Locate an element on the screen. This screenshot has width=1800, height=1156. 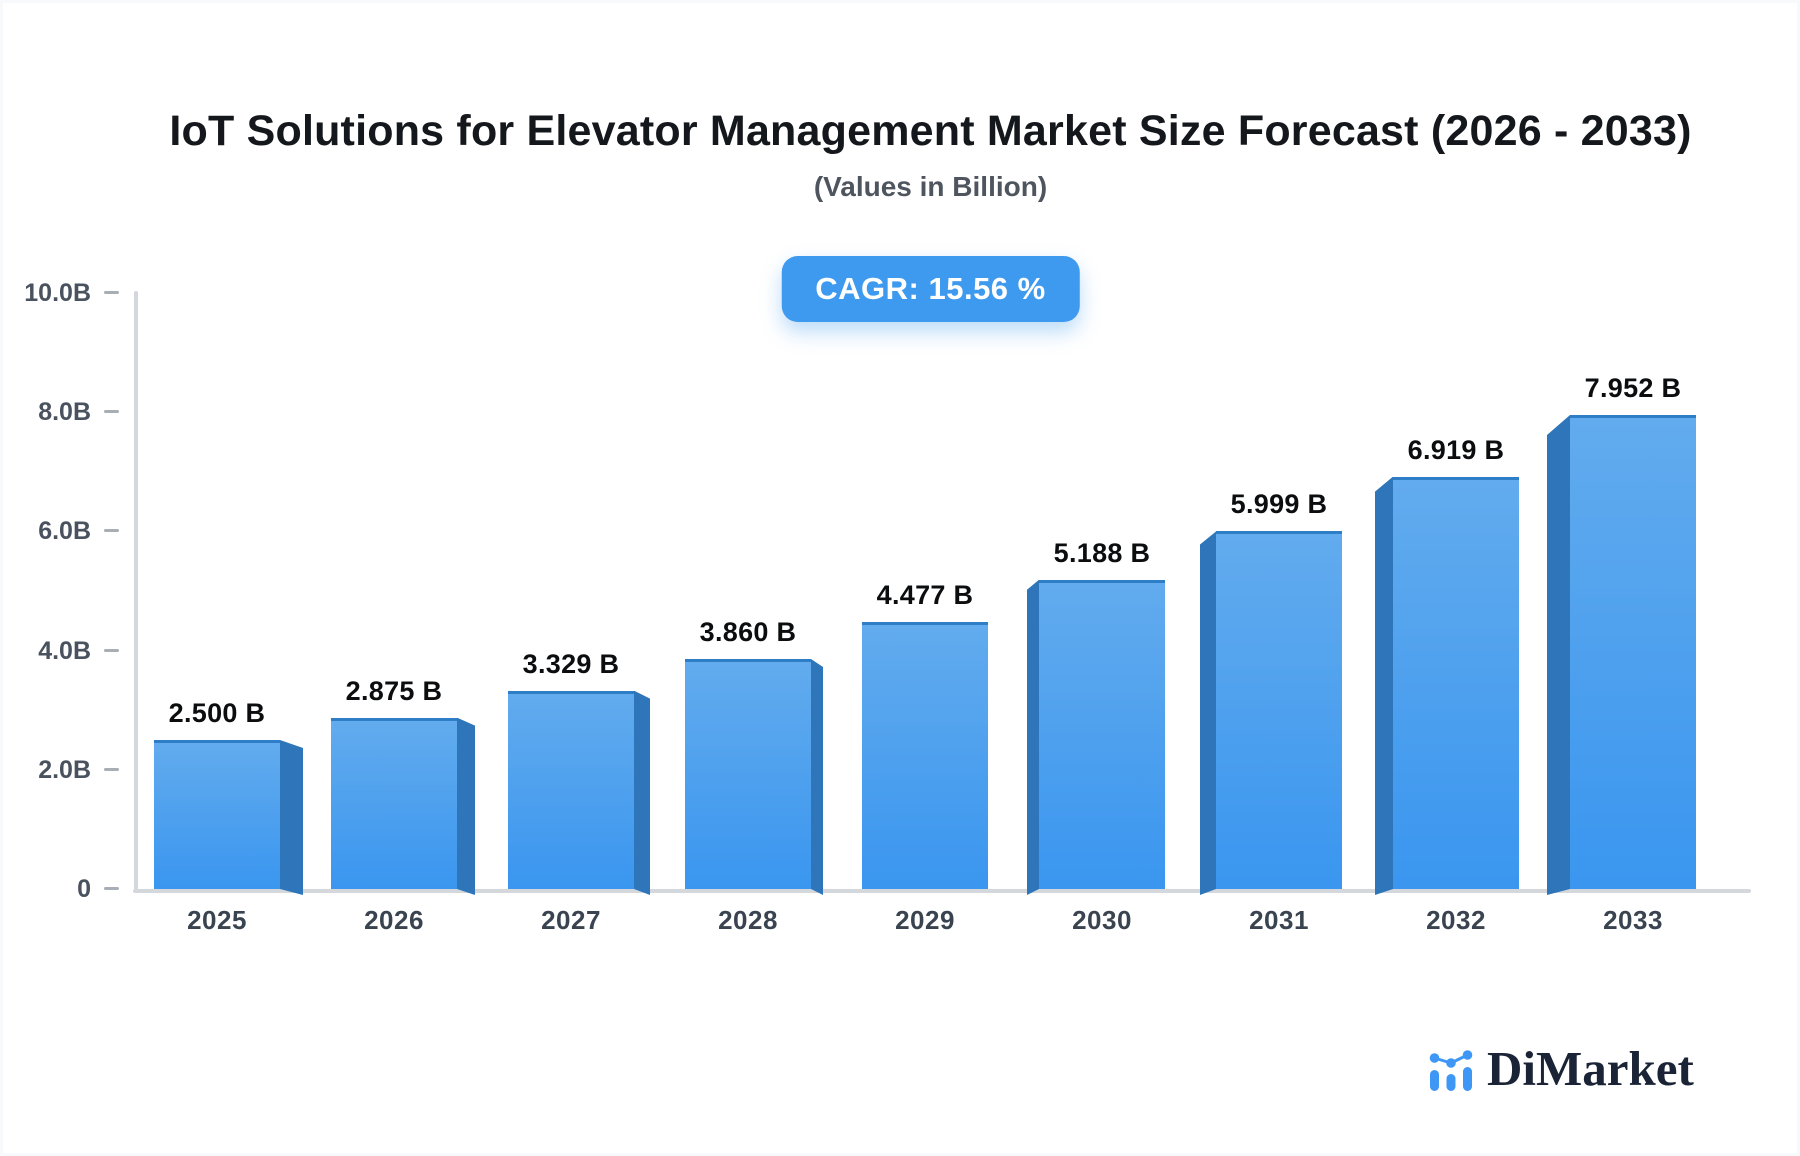
bar-value-label: 4.477 B is located at coordinates (925, 595).